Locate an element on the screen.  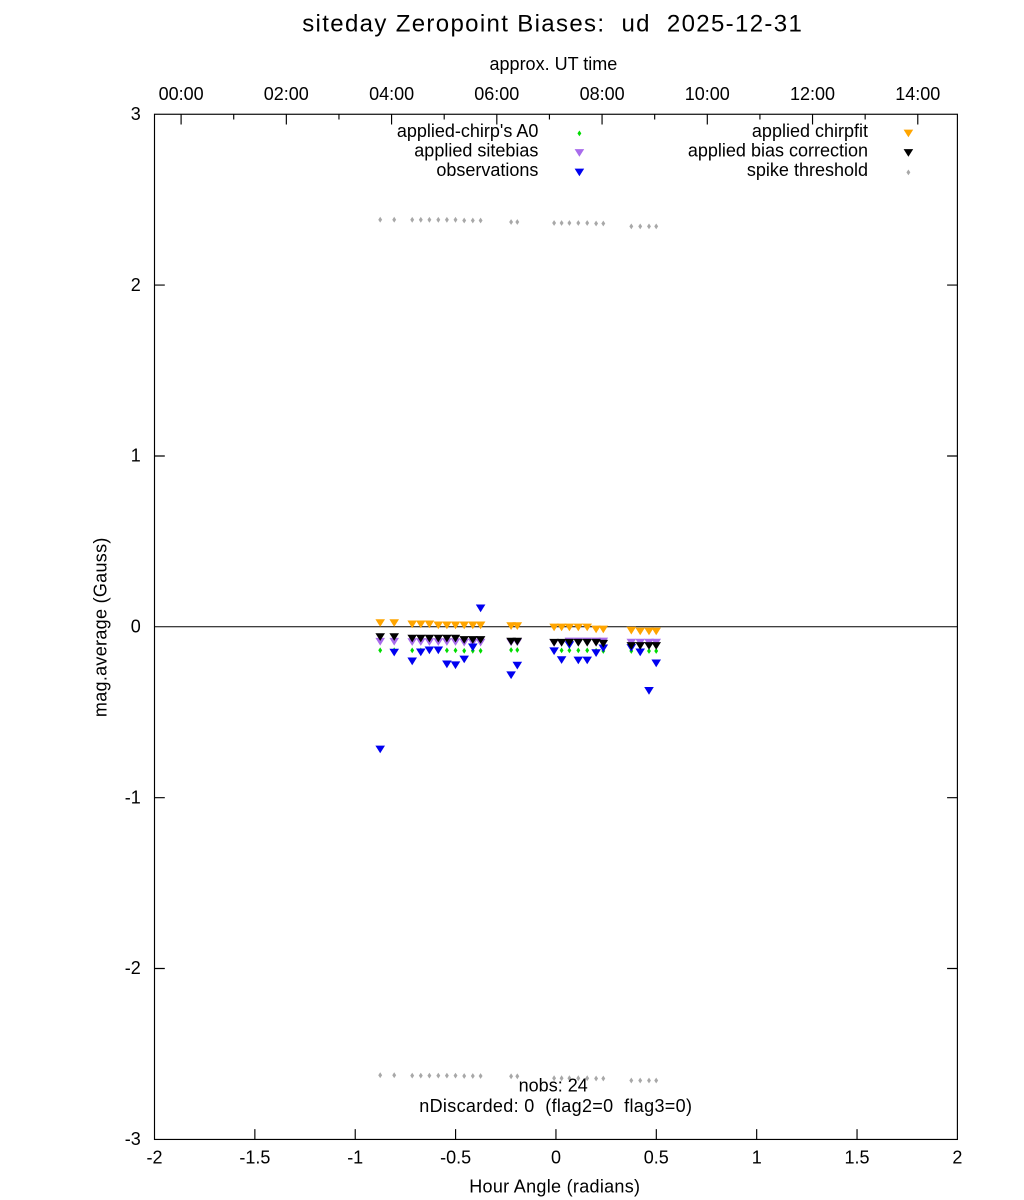
svg-text: 0.5 is located at coordinates (656, 1158).